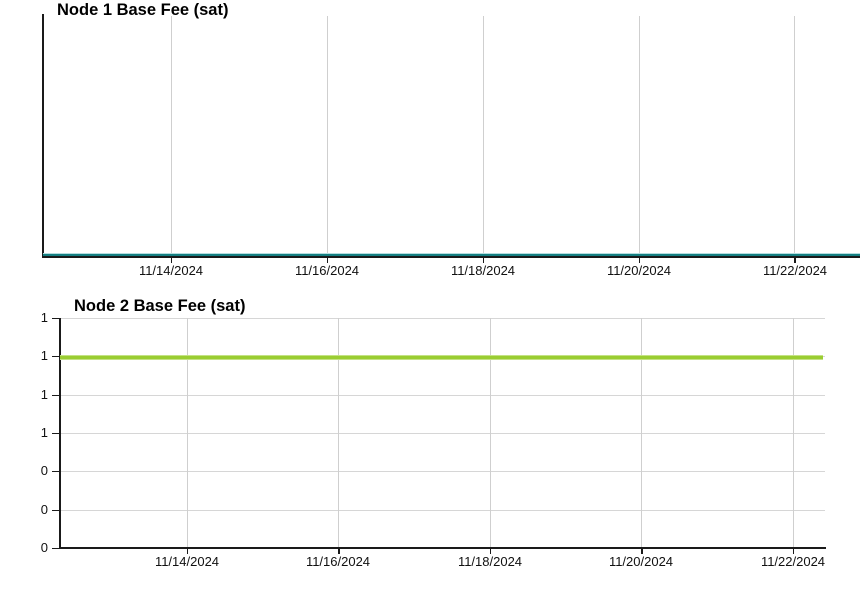  Describe the element at coordinates (441, 357) in the screenshot. I see `series-line-node2` at that location.